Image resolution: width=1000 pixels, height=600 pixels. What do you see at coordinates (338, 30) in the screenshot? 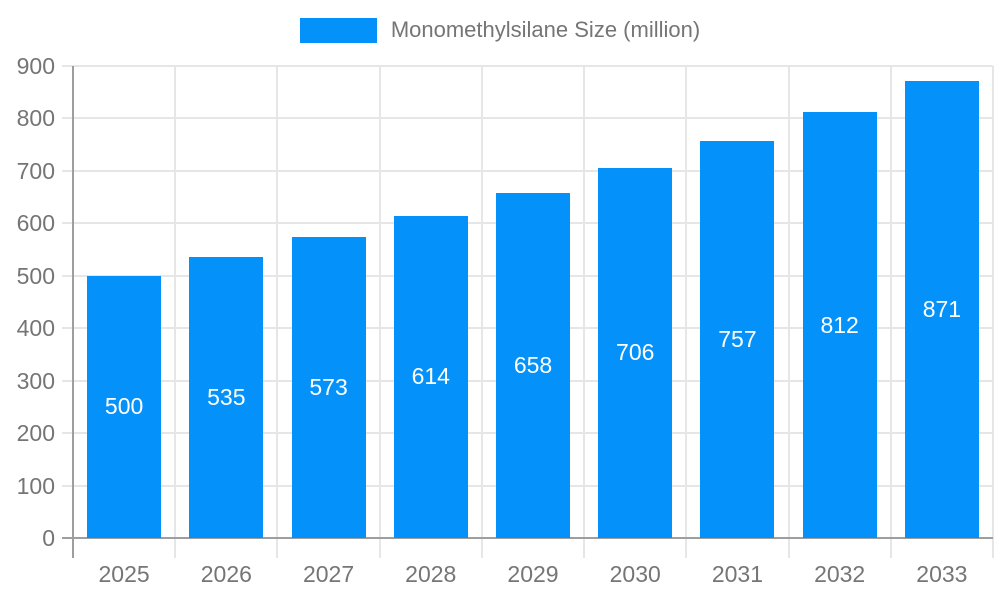
I see `legend-swatch-icon` at bounding box center [338, 30].